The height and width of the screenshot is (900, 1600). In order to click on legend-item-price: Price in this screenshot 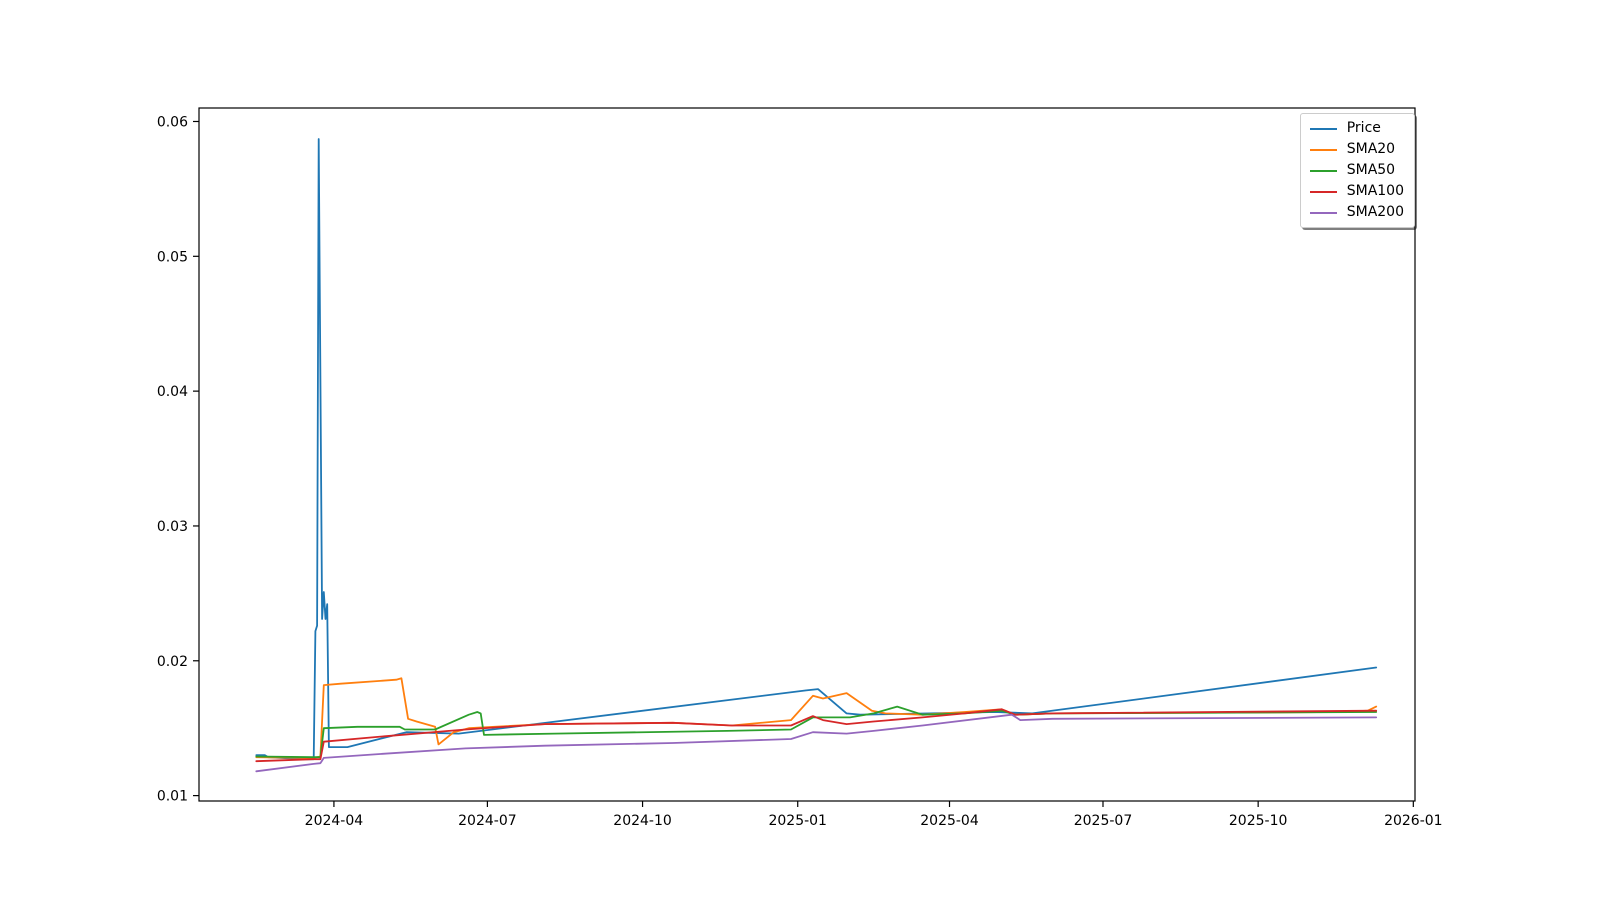, I will do `click(1356, 128)`.